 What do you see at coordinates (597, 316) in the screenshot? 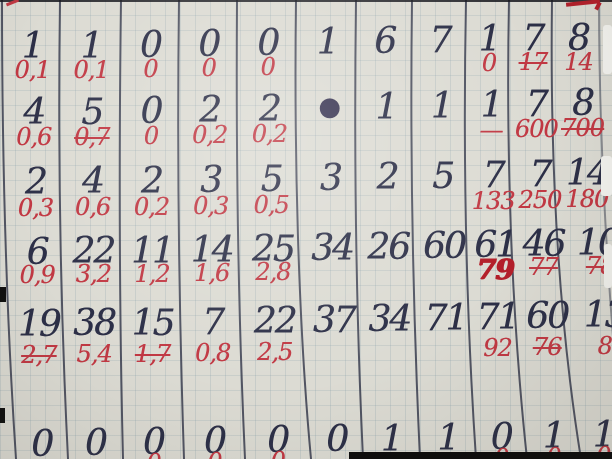
I see `cell-main-value: 13` at bounding box center [597, 316].